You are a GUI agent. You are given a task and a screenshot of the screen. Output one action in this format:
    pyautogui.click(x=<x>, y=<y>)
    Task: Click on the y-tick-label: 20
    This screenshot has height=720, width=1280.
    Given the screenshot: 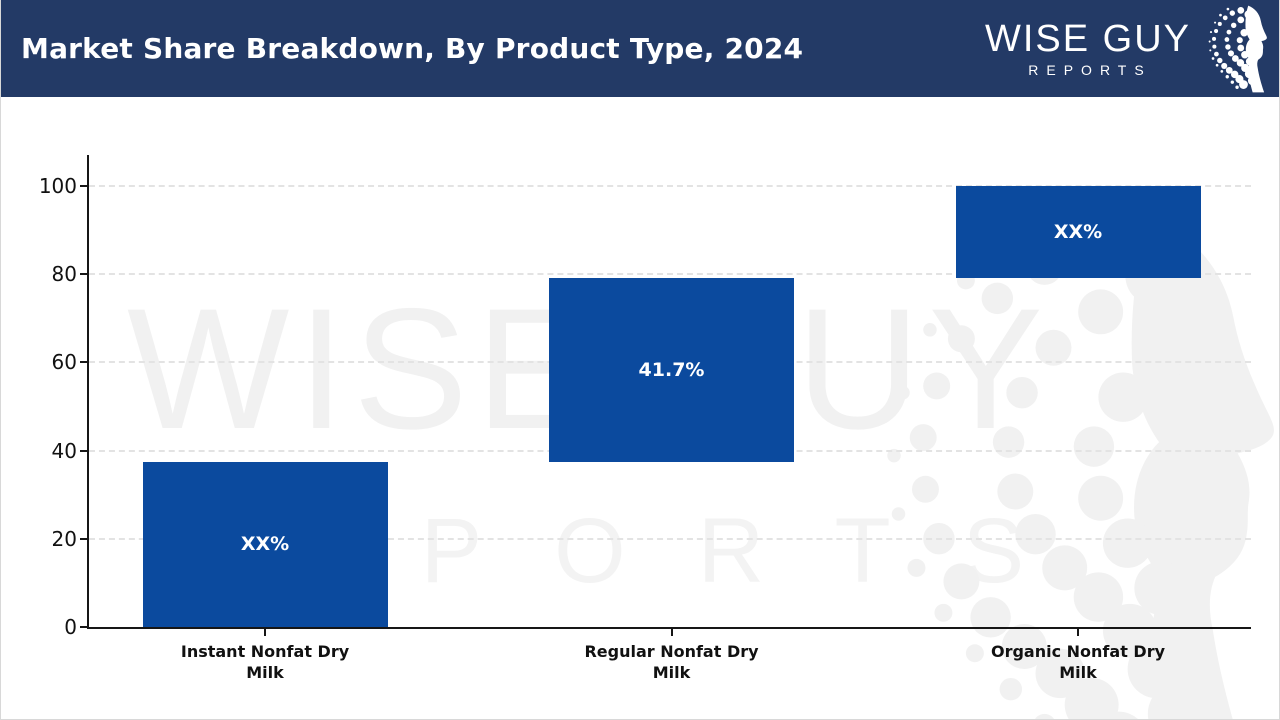 What is the action you would take?
    pyautogui.click(x=64, y=538)
    